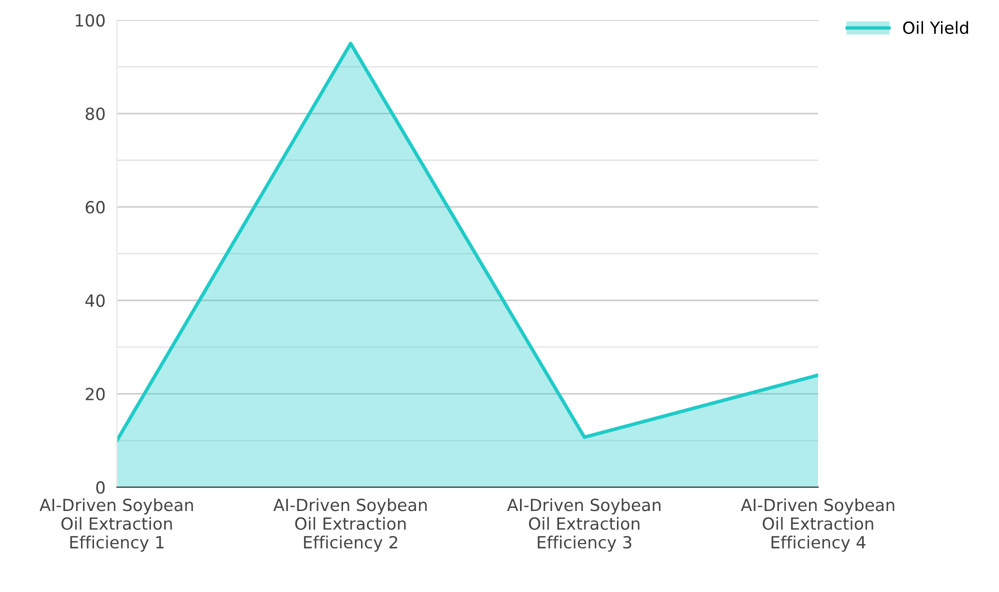 The height and width of the screenshot is (592, 999). What do you see at coordinates (95, 394) in the screenshot?
I see `y-tick-label: 20` at bounding box center [95, 394].